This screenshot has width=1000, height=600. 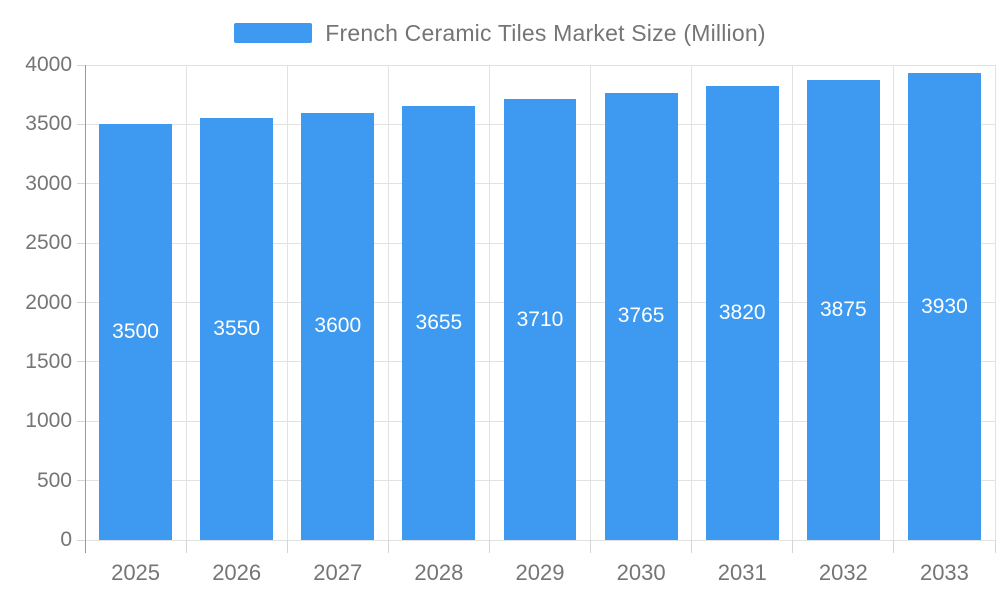 What do you see at coordinates (48, 302) in the screenshot?
I see `y-axis-tick-label: 2000` at bounding box center [48, 302].